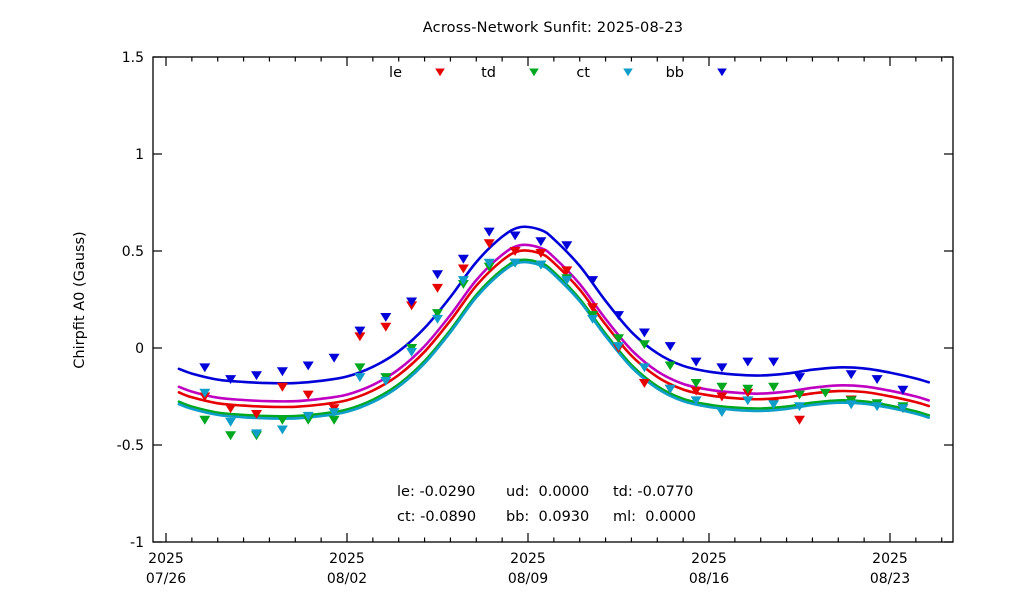 Image resolution: width=1024 pixels, height=600 pixels. What do you see at coordinates (558, 73) in the screenshot?
I see `legend: le td ct bb` at bounding box center [558, 73].